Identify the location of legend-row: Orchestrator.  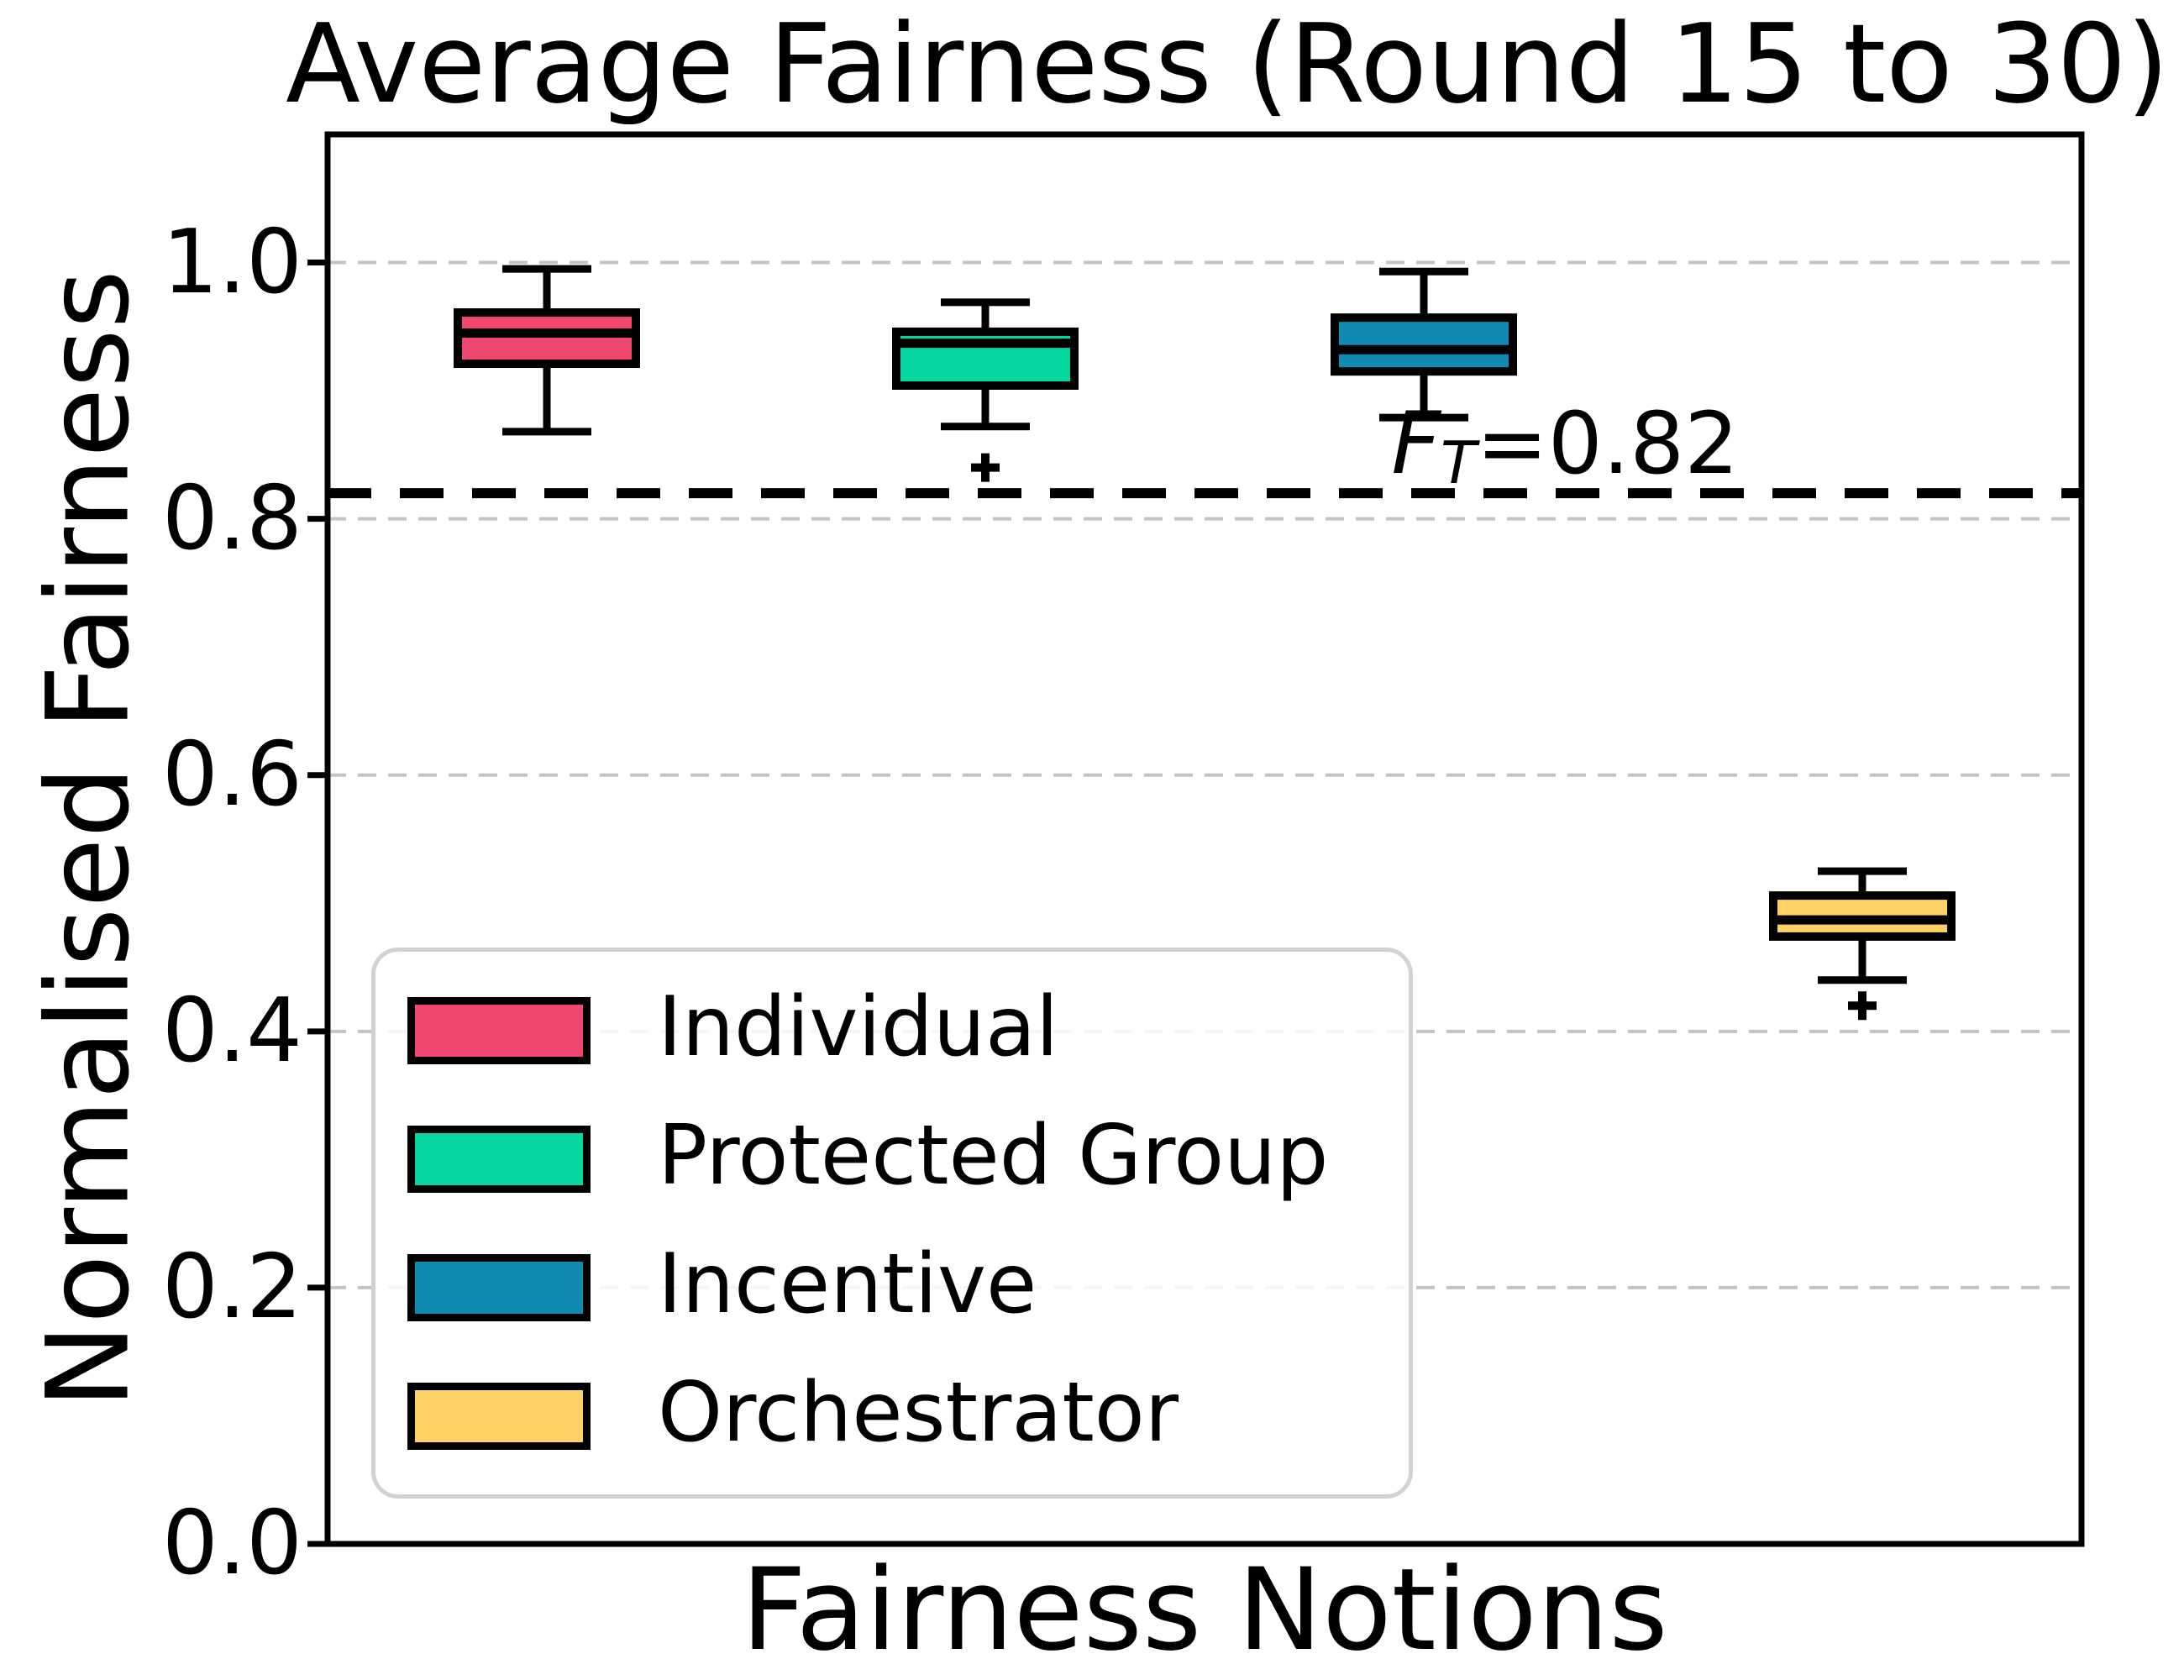
(899, 1416).